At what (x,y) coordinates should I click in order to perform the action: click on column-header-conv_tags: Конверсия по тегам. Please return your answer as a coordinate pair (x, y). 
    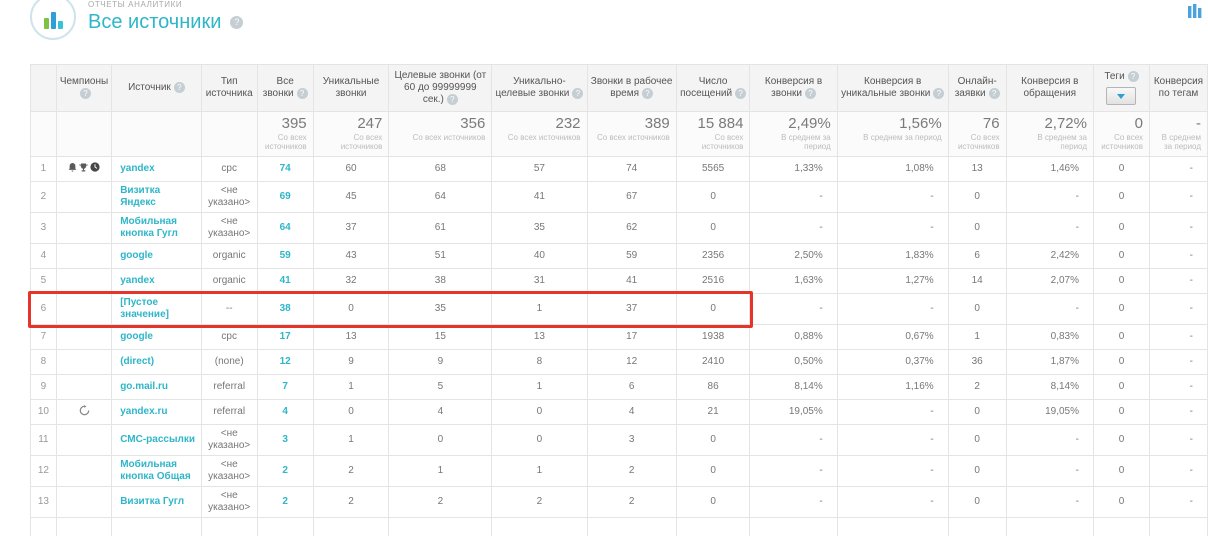
    Looking at the image, I should click on (1178, 88).